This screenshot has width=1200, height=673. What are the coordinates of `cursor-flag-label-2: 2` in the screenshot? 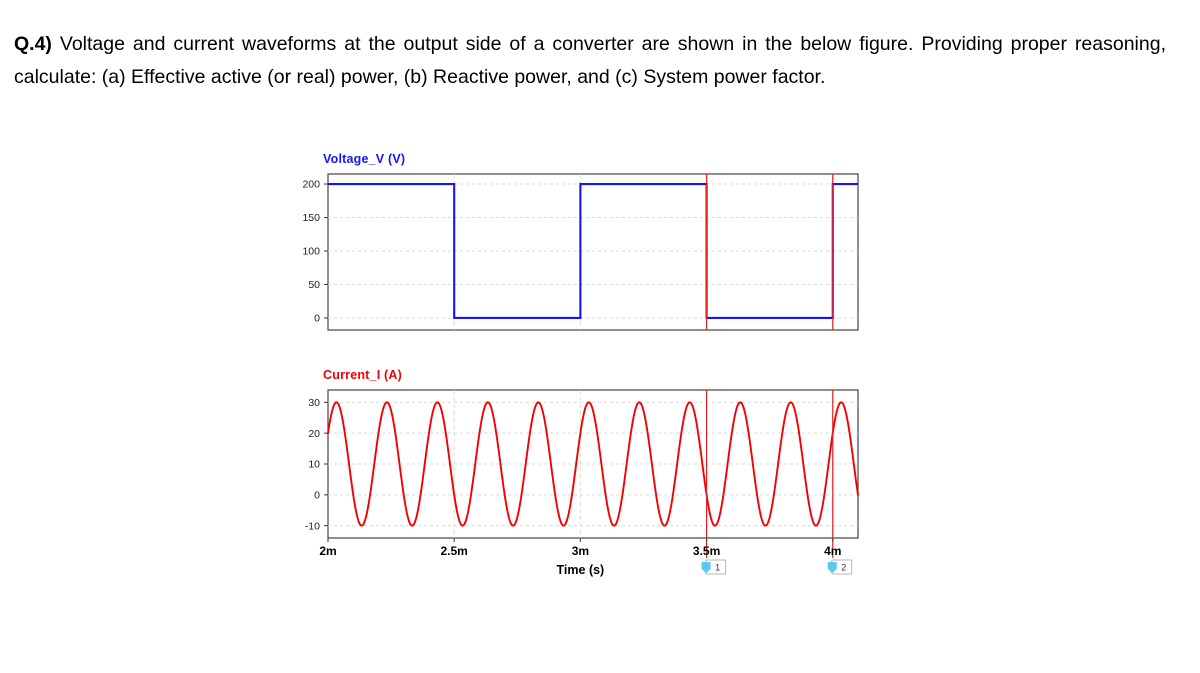 It's located at (843, 568).